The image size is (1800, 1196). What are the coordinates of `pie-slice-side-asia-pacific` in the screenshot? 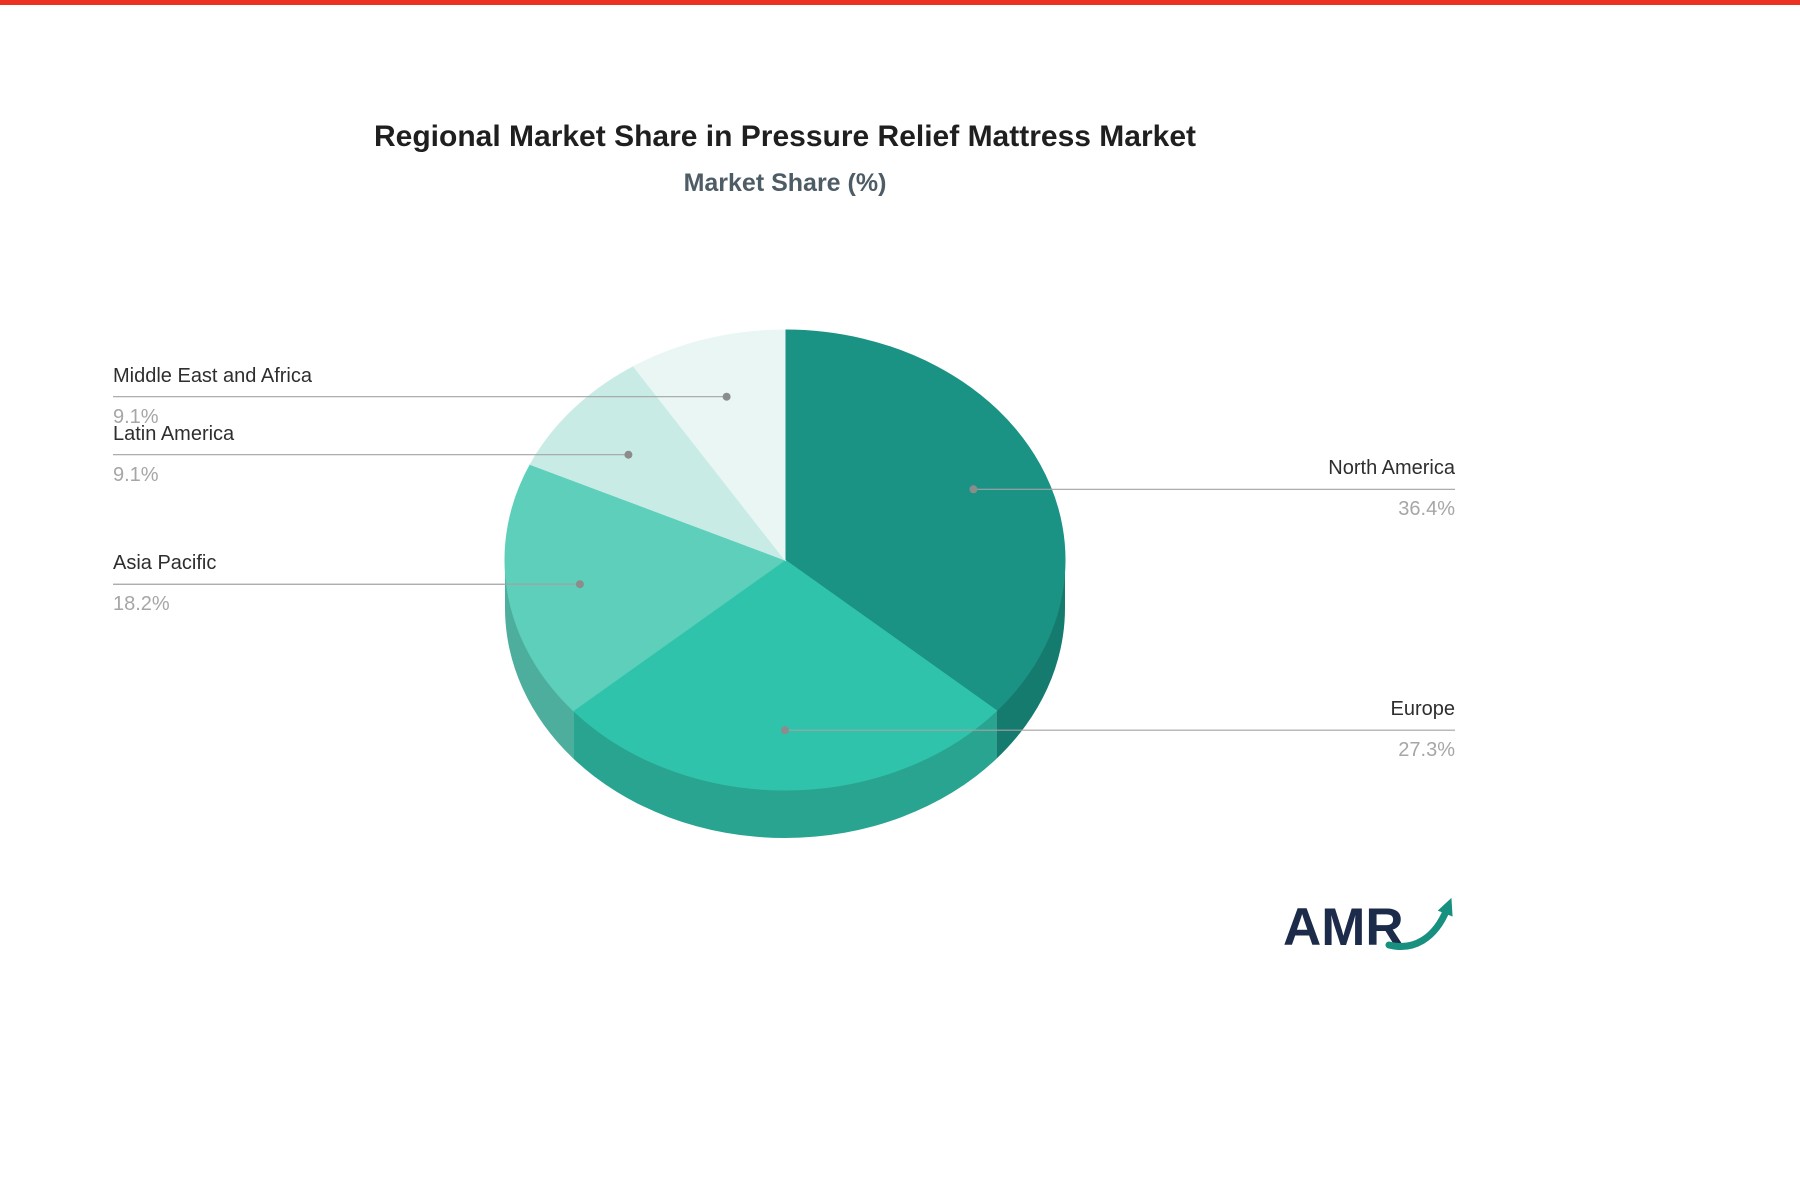 It's located at (539, 659).